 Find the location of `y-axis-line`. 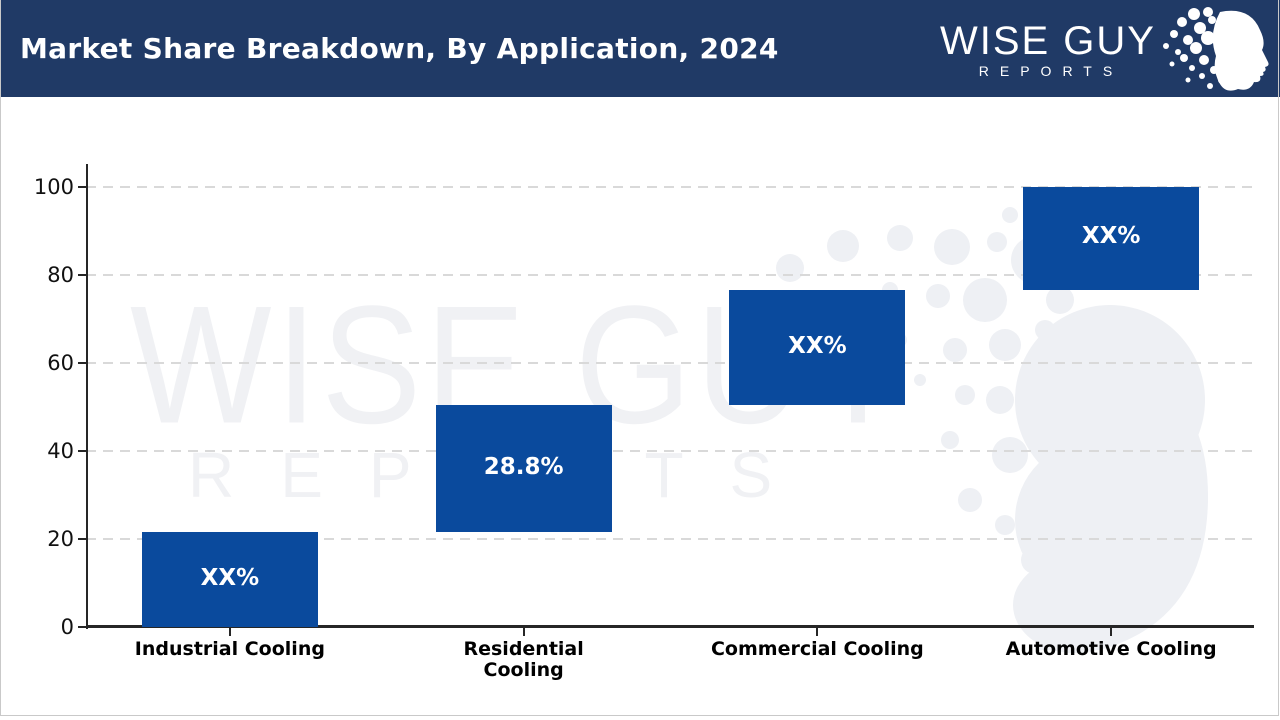

y-axis-line is located at coordinates (87, 396).